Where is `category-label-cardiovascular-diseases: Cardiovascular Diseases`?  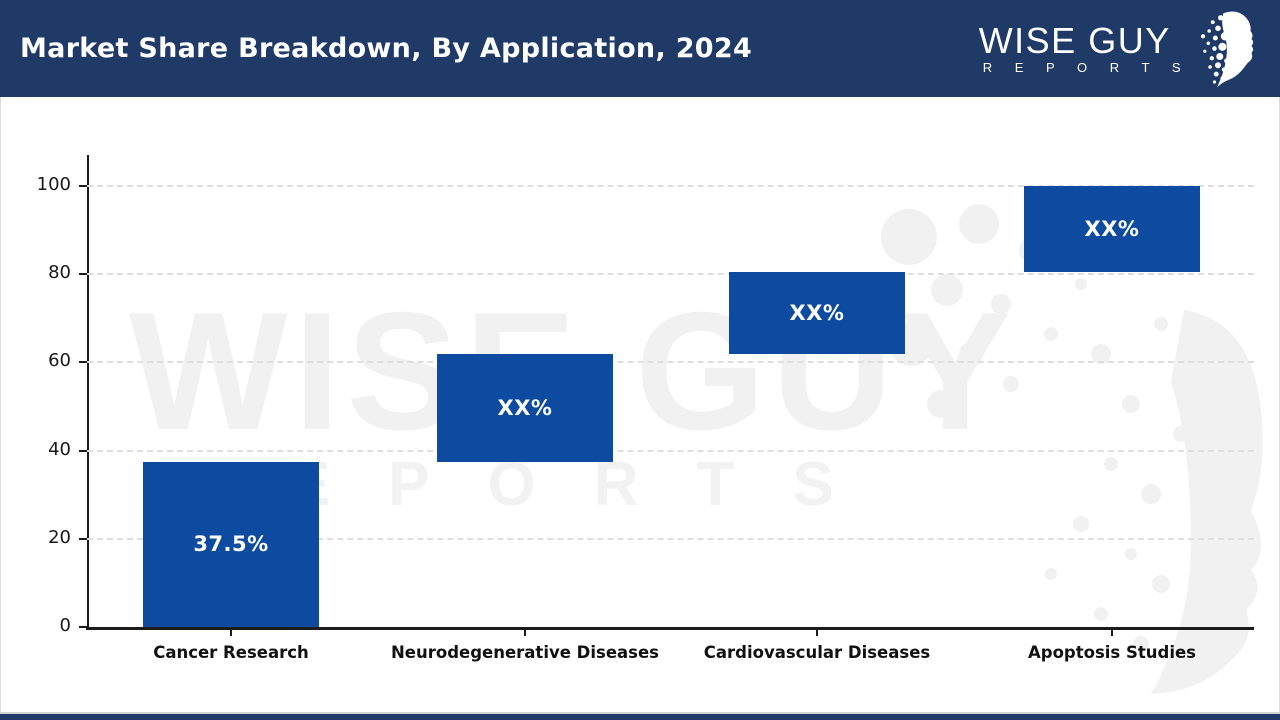
category-label-cardiovascular-diseases: Cardiovascular Diseases is located at coordinates (817, 652).